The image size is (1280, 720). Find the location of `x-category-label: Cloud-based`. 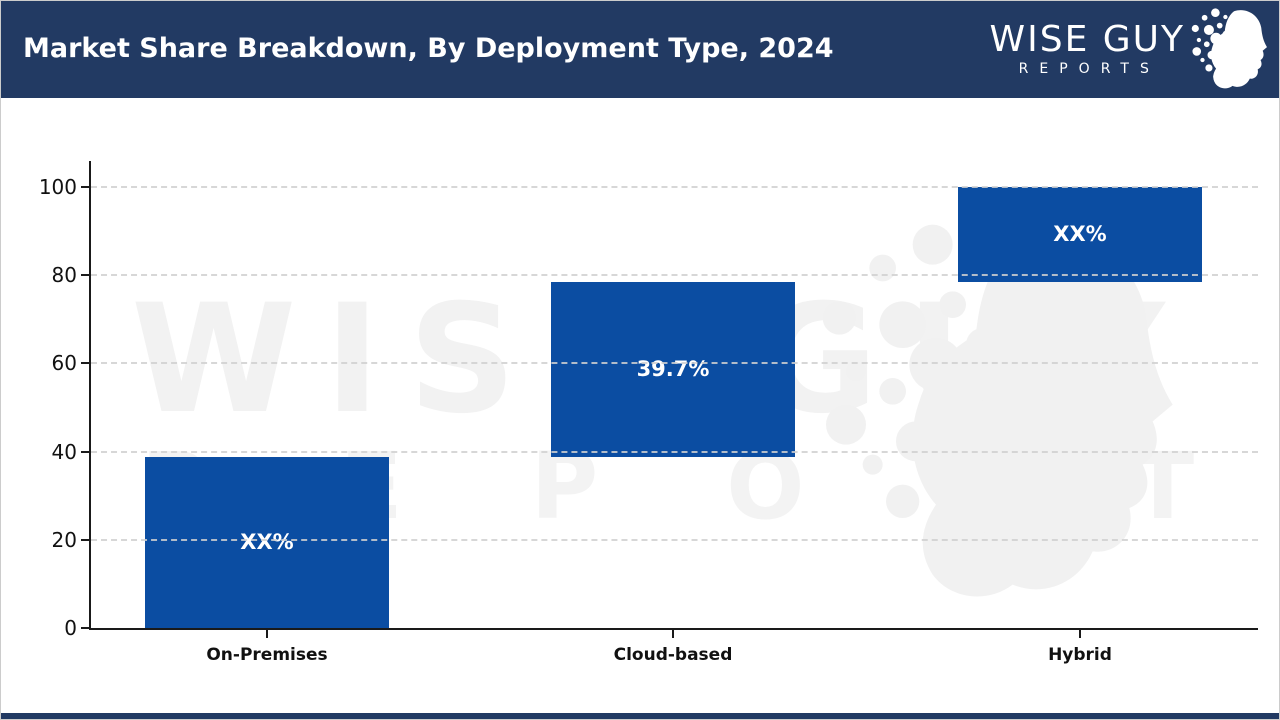

x-category-label: Cloud-based is located at coordinates (673, 655).